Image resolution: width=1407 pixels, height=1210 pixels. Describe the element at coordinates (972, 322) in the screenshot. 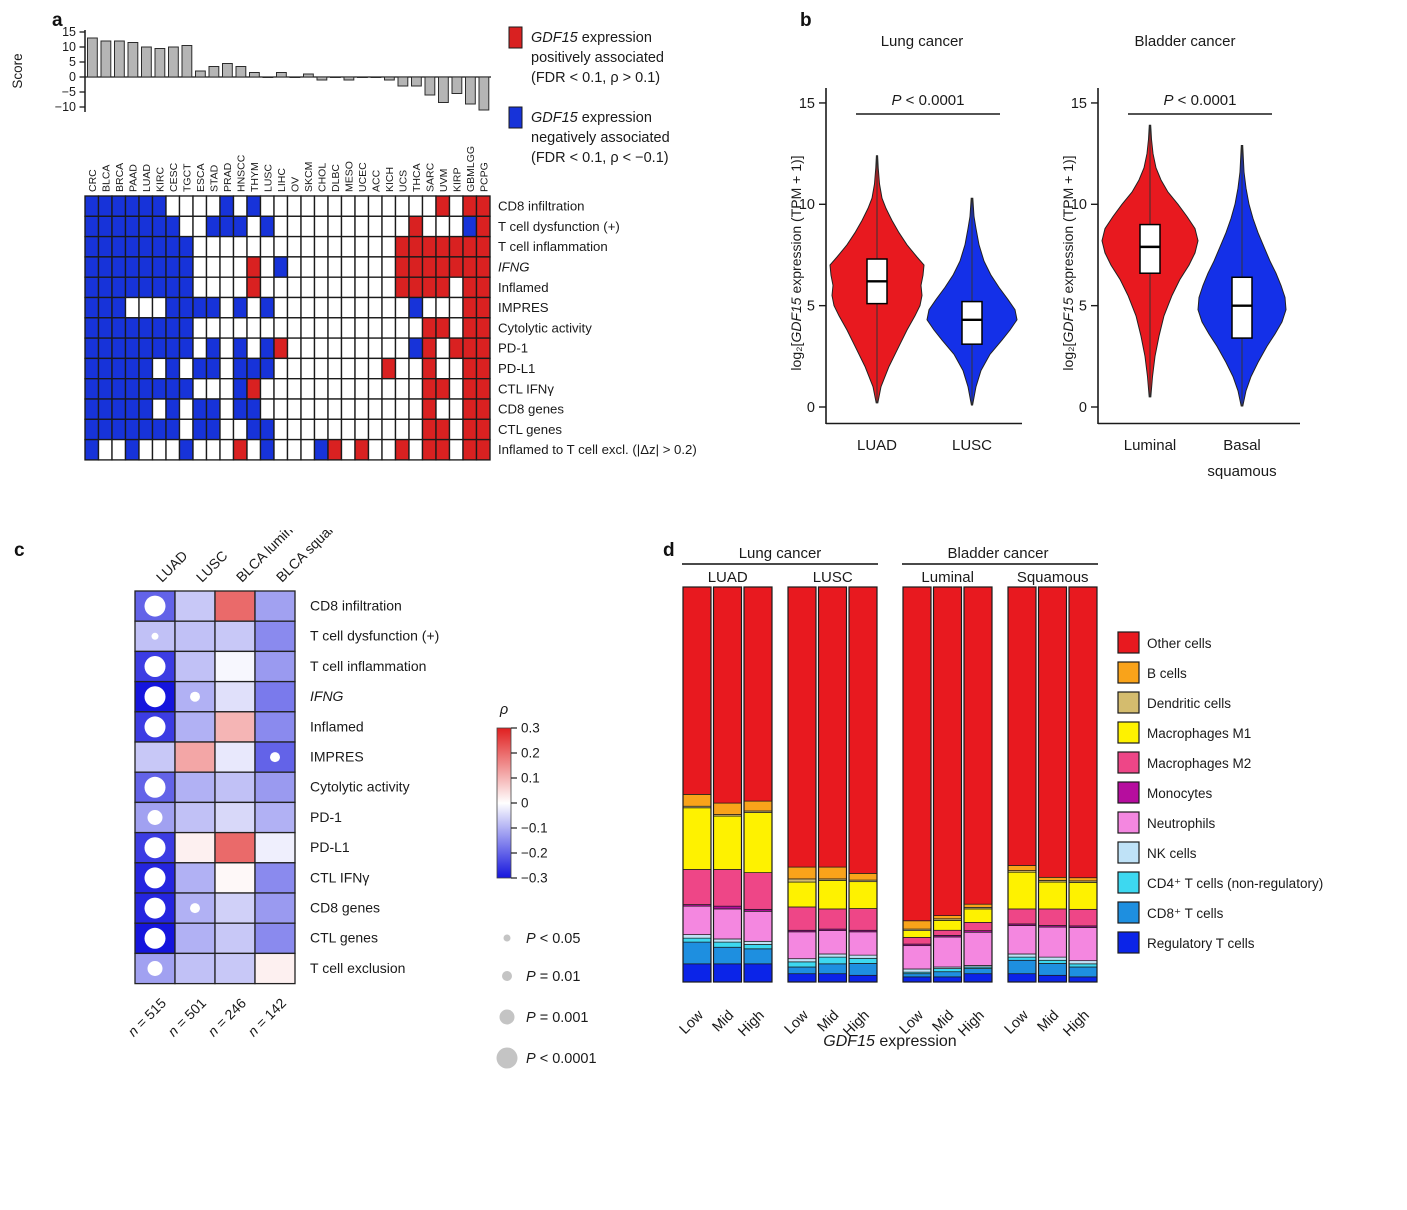

I see `violin-box` at that location.